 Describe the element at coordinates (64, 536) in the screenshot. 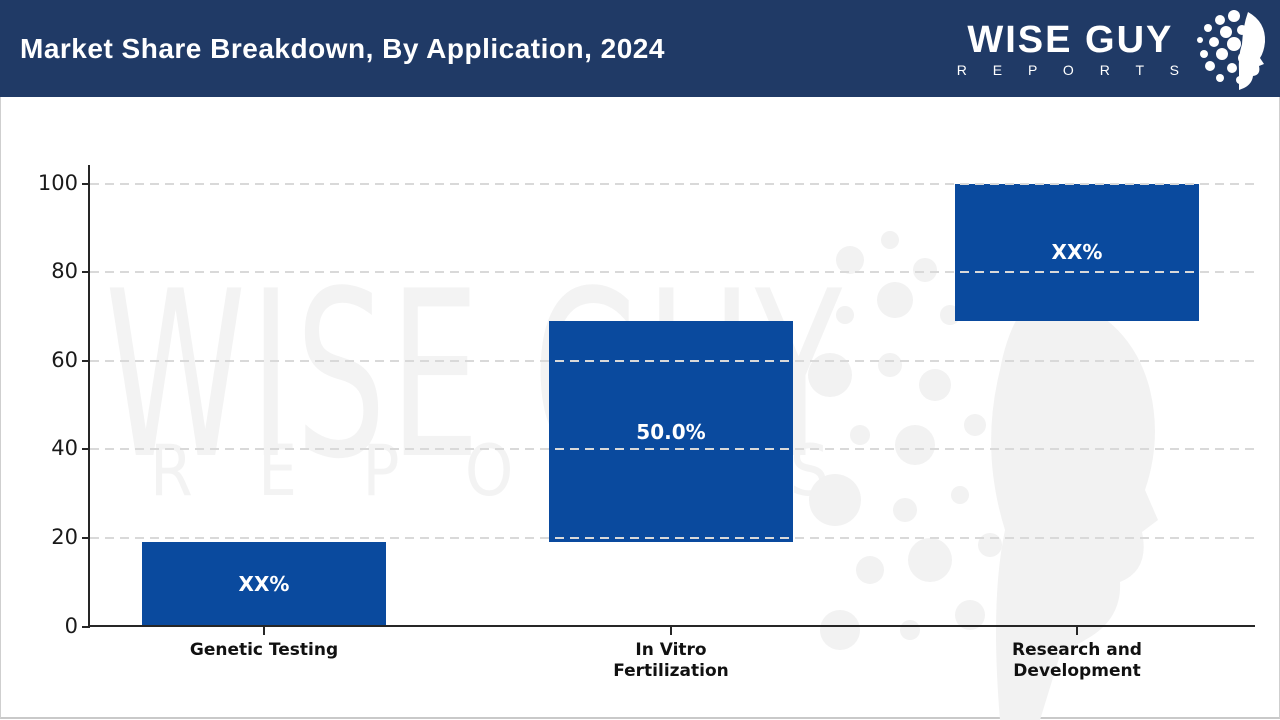

I see `y-tick-label-20: 20` at that location.